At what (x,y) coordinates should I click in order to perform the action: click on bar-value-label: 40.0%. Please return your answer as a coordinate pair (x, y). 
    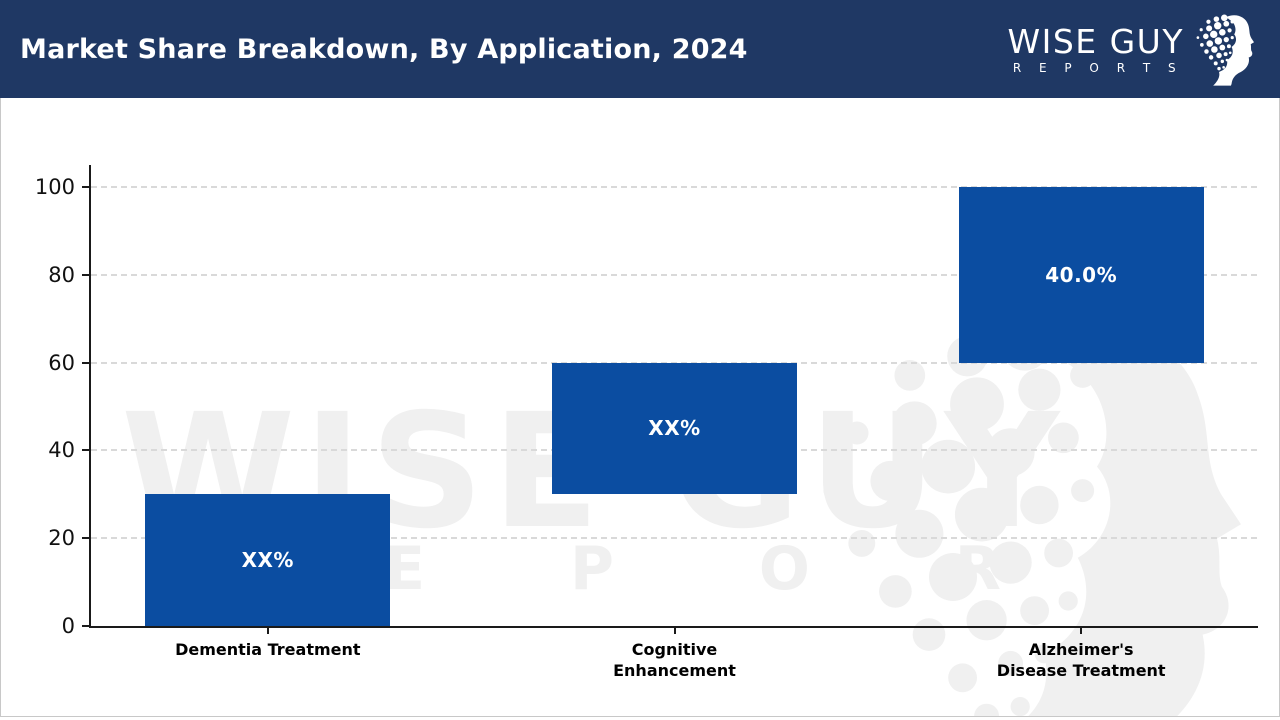
    Looking at the image, I should click on (1081, 274).